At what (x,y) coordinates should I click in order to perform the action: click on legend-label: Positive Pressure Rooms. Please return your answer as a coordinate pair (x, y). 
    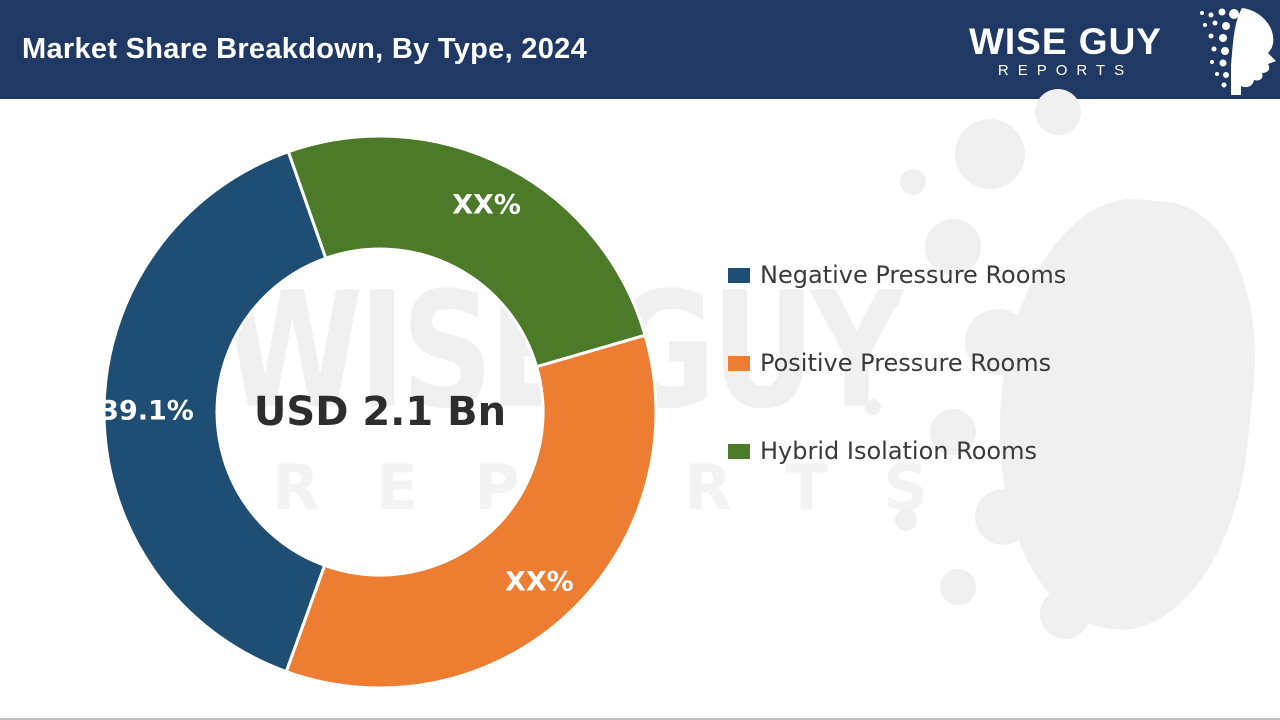
    Looking at the image, I should click on (906, 363).